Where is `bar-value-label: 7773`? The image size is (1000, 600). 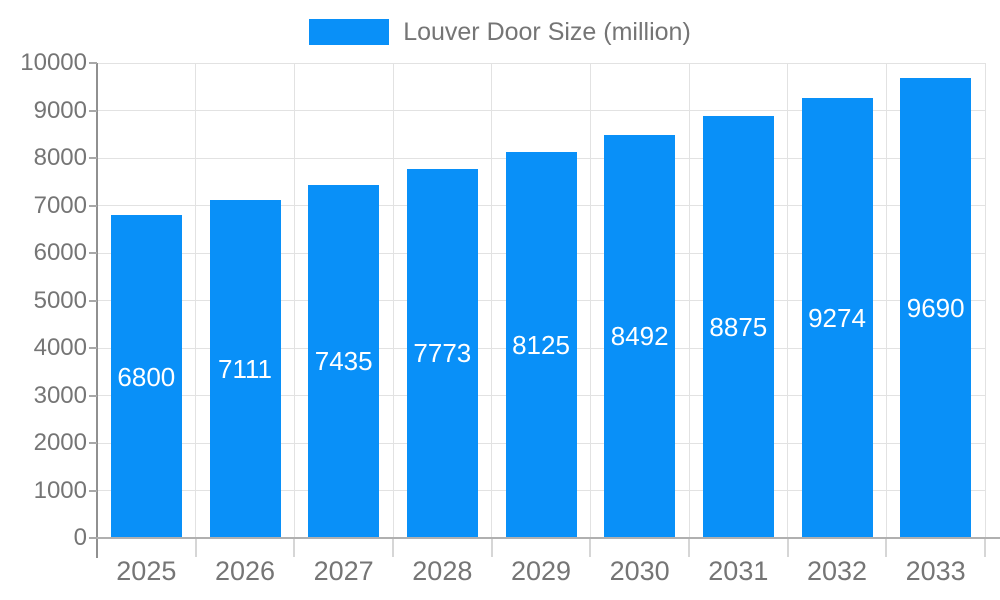
bar-value-label: 7773 is located at coordinates (442, 353).